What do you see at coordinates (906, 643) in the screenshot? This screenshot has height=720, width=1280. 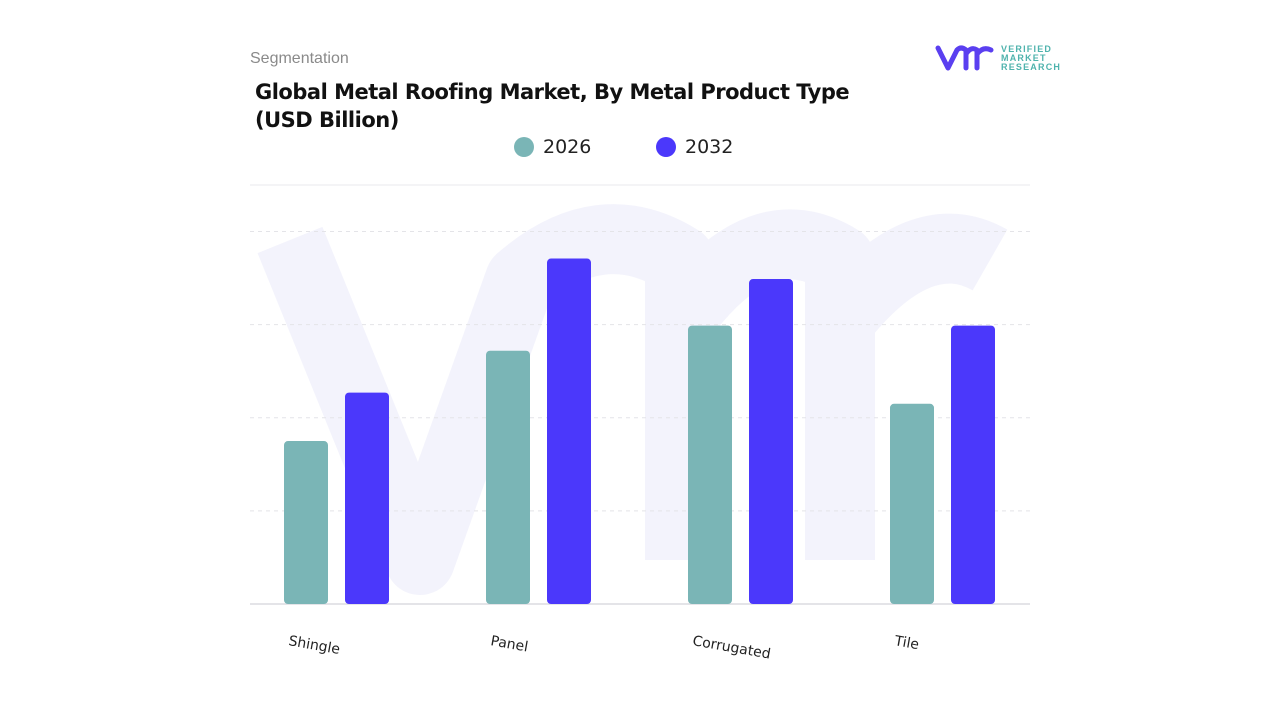 I see `x-tick-label: Tile` at bounding box center [906, 643].